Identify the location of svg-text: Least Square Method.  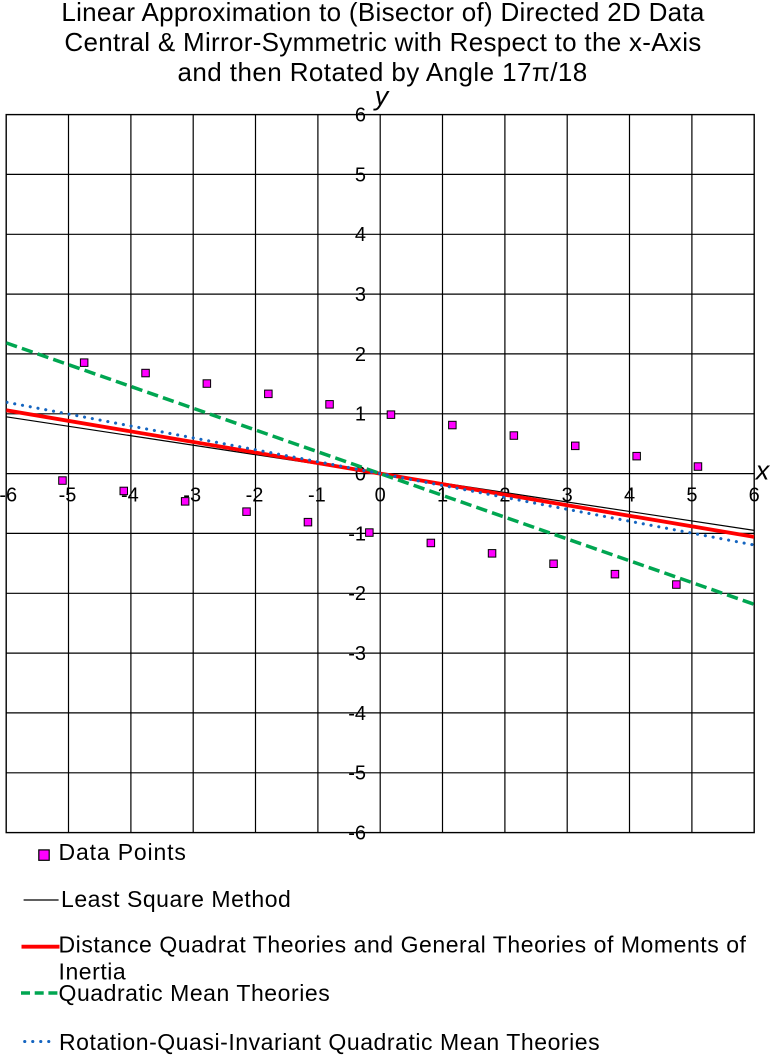
(176, 899).